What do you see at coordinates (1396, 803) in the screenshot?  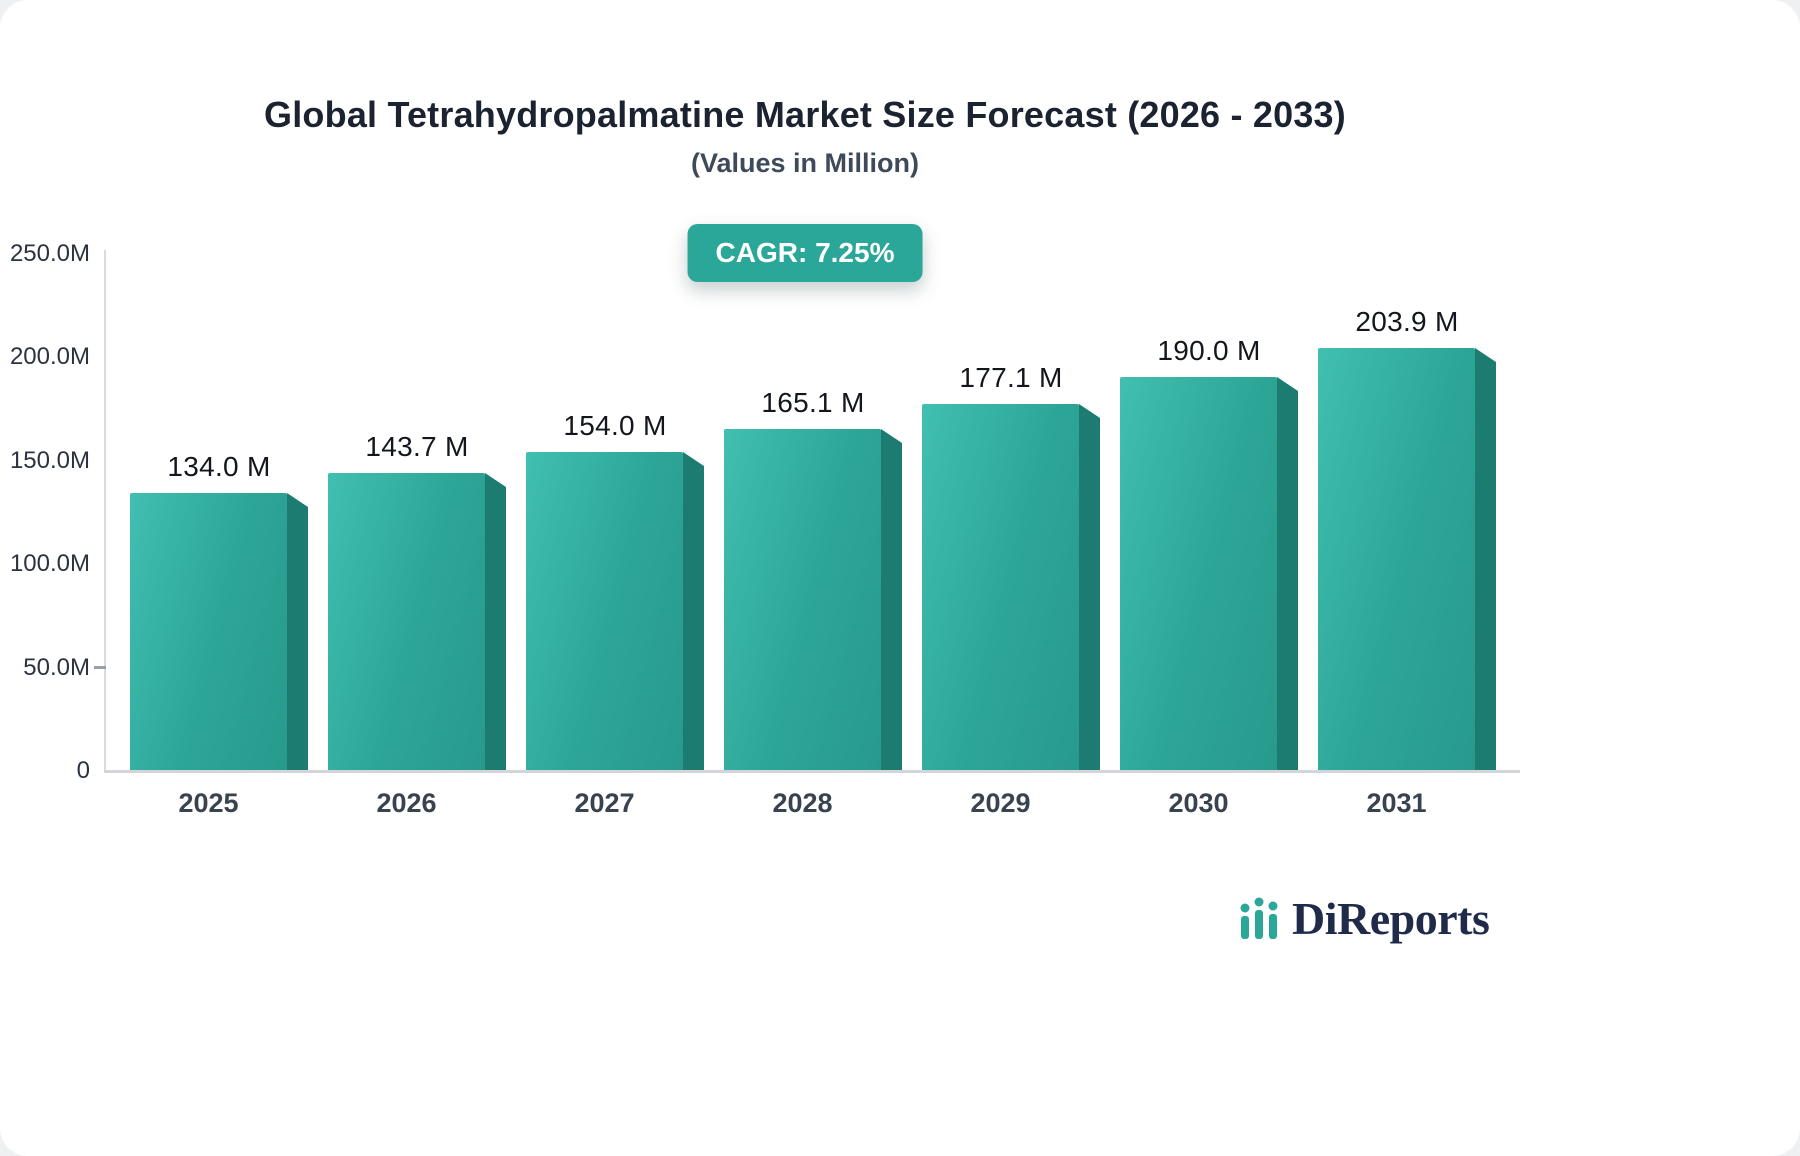 I see `x-axis-label: 2031` at bounding box center [1396, 803].